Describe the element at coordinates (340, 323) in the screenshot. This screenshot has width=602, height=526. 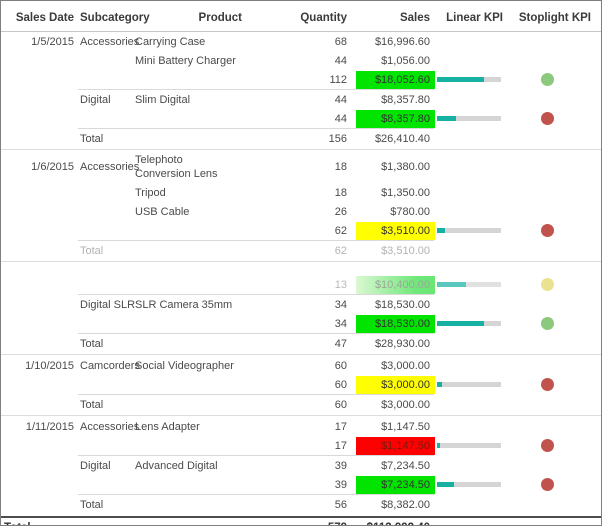
I see `quantity-cell: 34` at that location.